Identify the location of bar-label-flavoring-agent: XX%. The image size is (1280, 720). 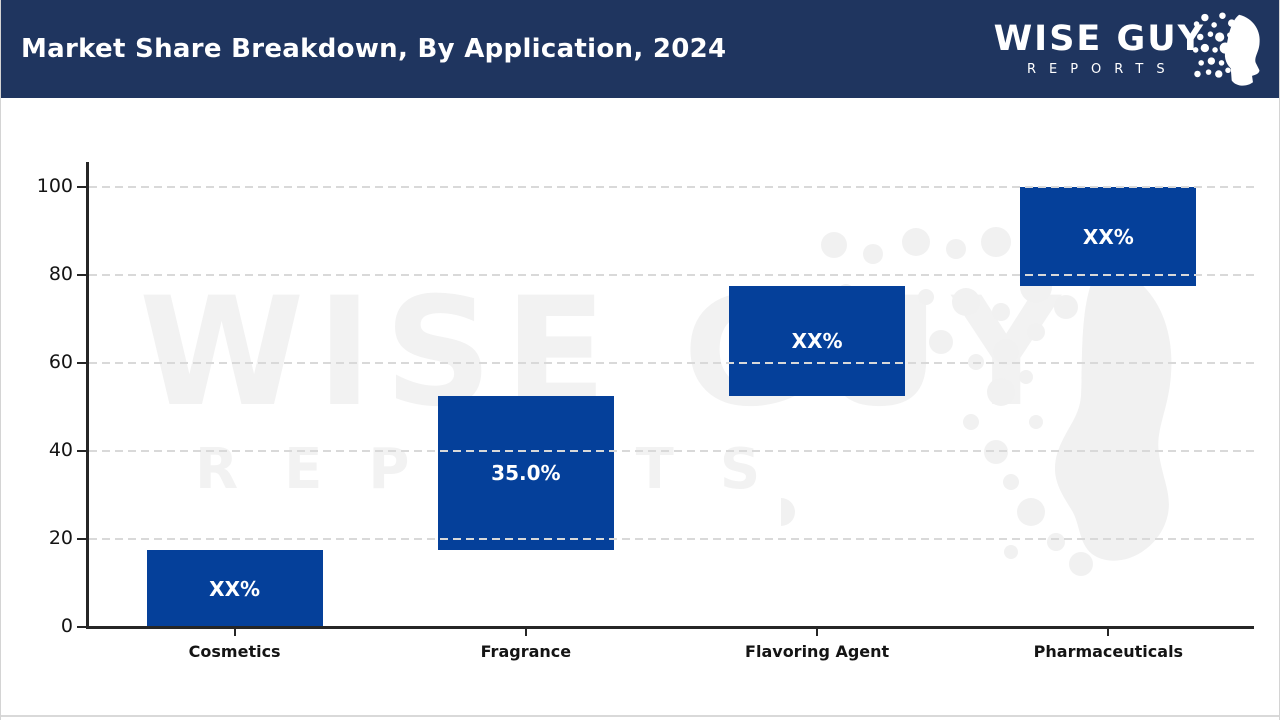
(817, 341).